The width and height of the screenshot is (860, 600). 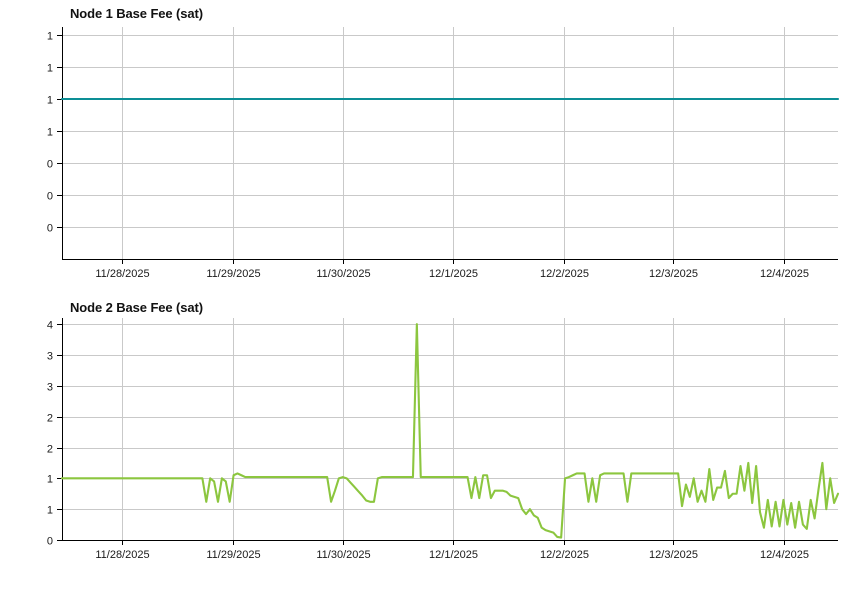 What do you see at coordinates (50, 326) in the screenshot?
I see `y-axis-tick-label: 4` at bounding box center [50, 326].